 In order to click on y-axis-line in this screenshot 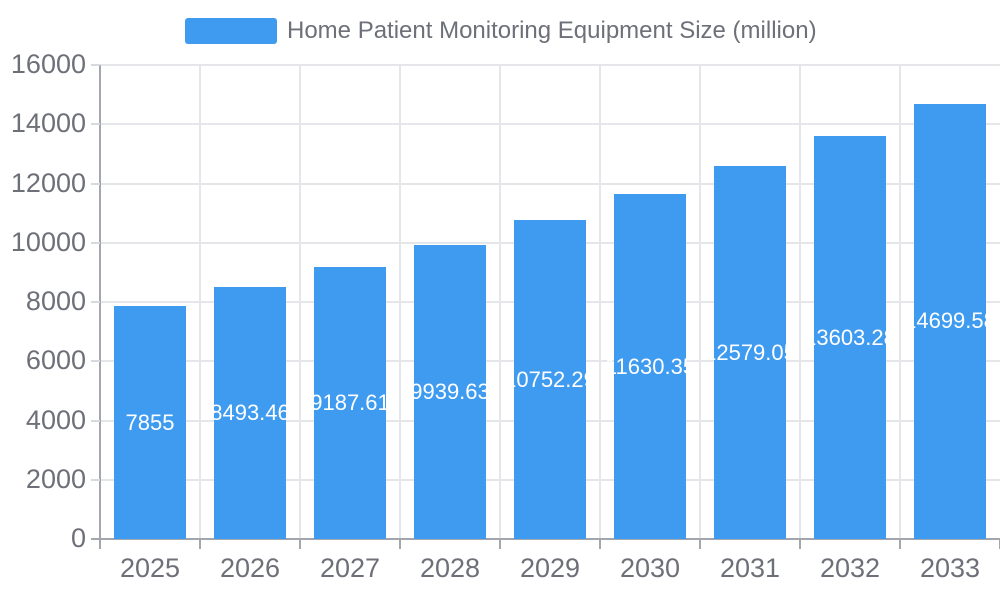, I will do `click(100, 307)`.